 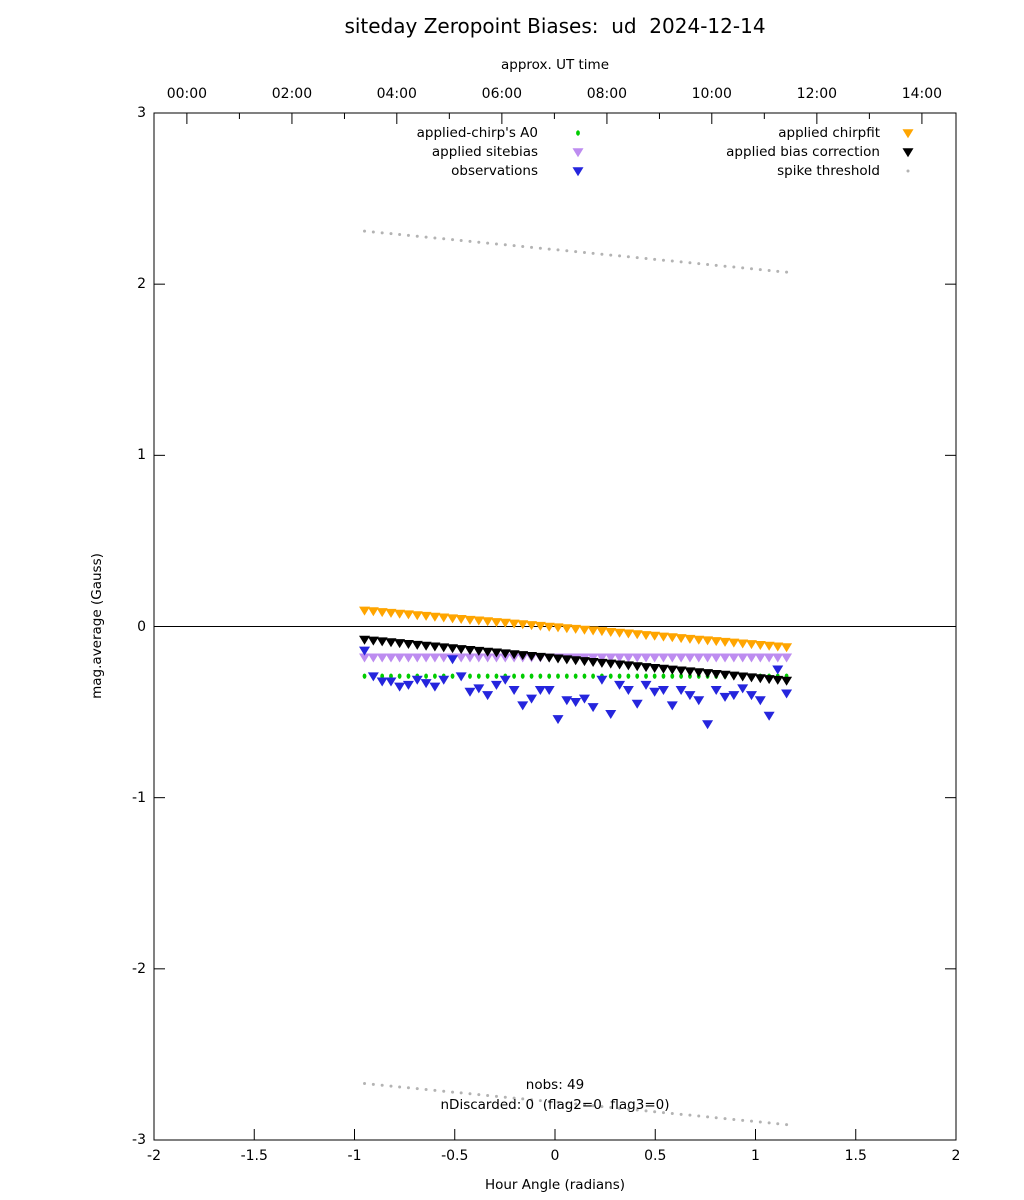 What do you see at coordinates (578, 153) in the screenshot?
I see `legend-marker-purple-triangle-icon` at bounding box center [578, 153].